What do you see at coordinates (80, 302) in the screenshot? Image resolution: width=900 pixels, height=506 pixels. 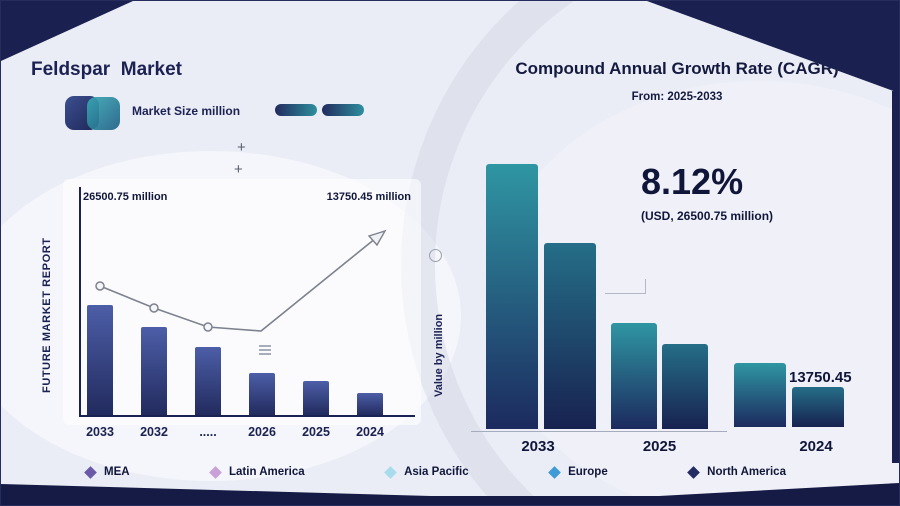 I see `left-chart-y-axis` at bounding box center [80, 302].